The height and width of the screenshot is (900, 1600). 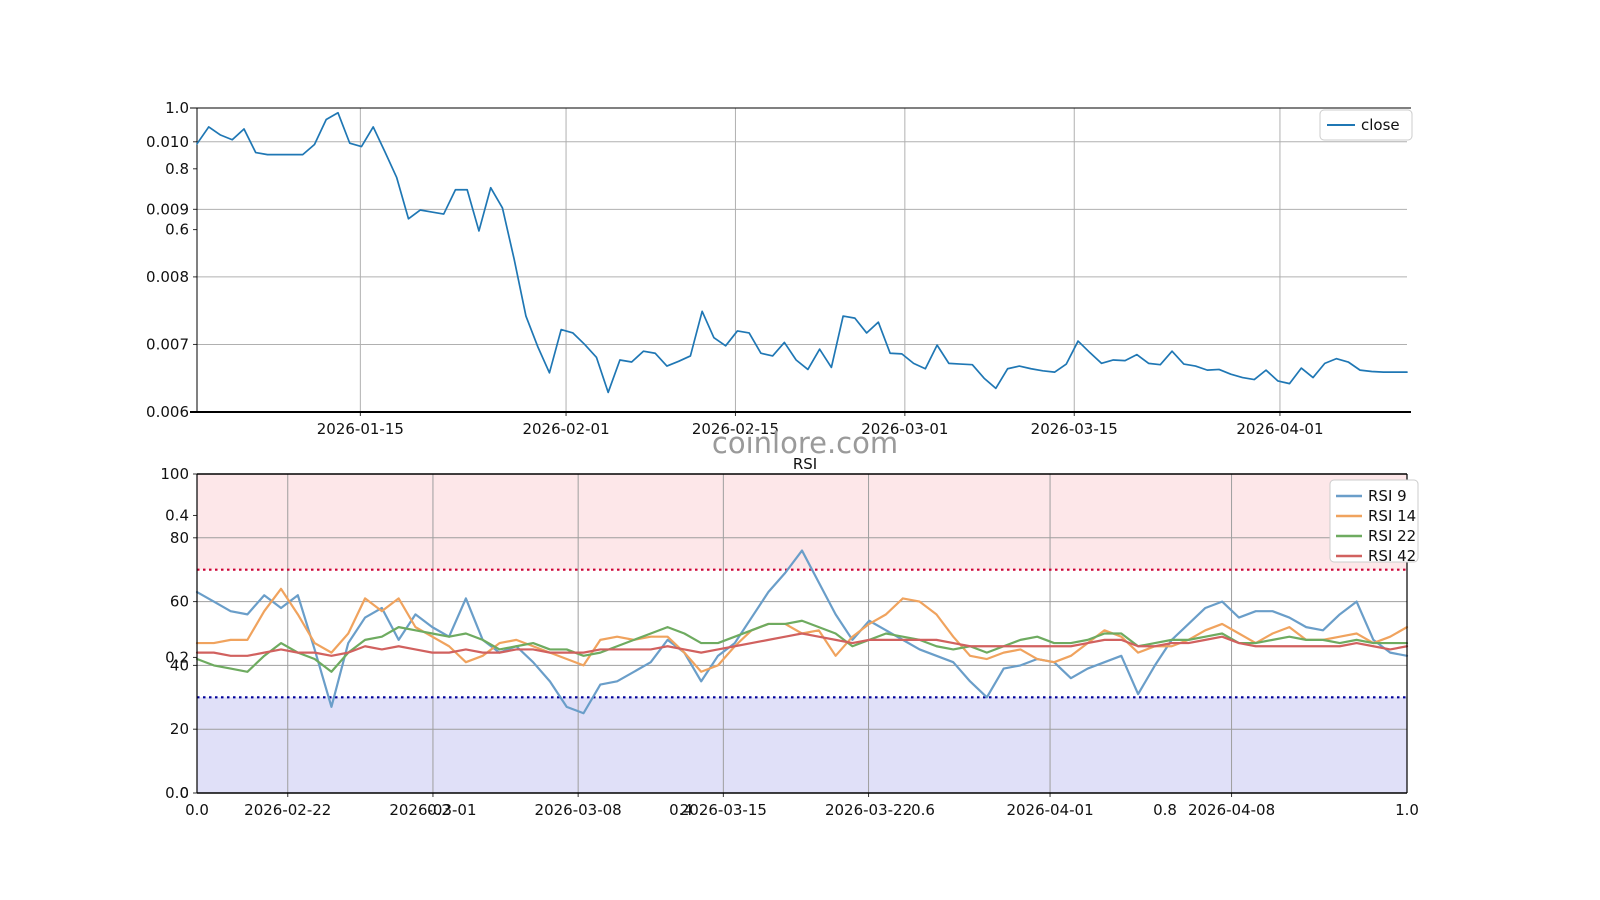 What do you see at coordinates (1165, 810) in the screenshot?
I see `rsi-xtick-norm-label: 0.8` at bounding box center [1165, 810].